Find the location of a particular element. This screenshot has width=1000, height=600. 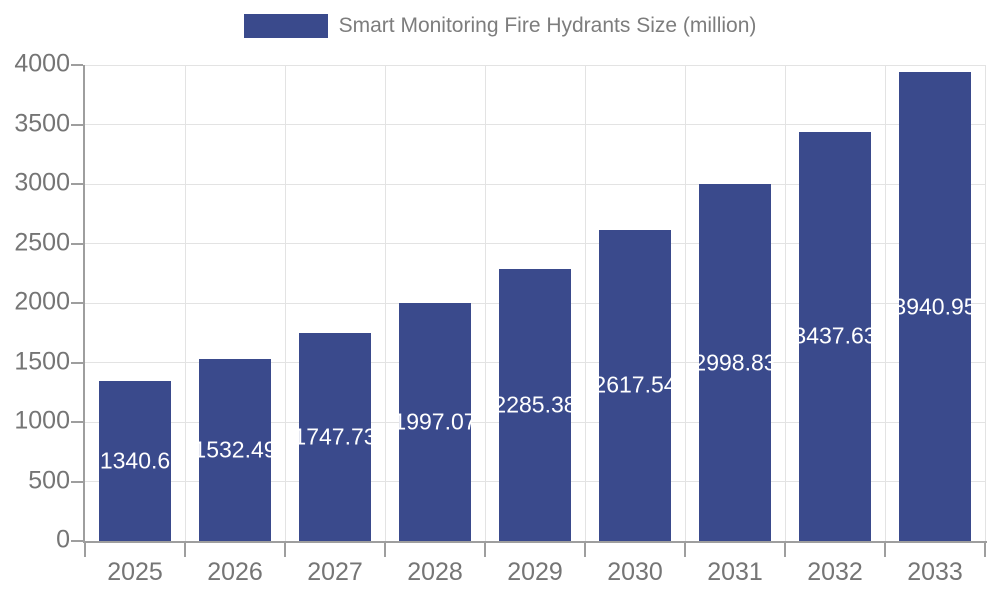

bar-value-label: 1532.49 is located at coordinates (235, 449).